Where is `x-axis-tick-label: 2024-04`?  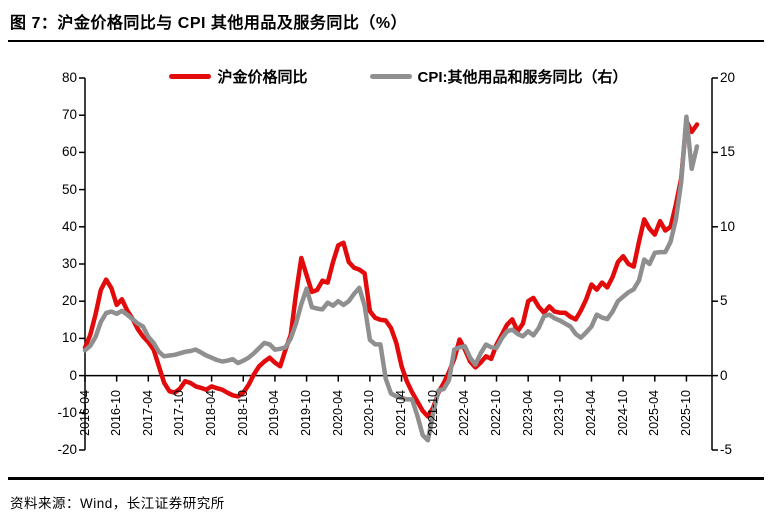 x-axis-tick-label: 2024-04 is located at coordinates (590, 412).